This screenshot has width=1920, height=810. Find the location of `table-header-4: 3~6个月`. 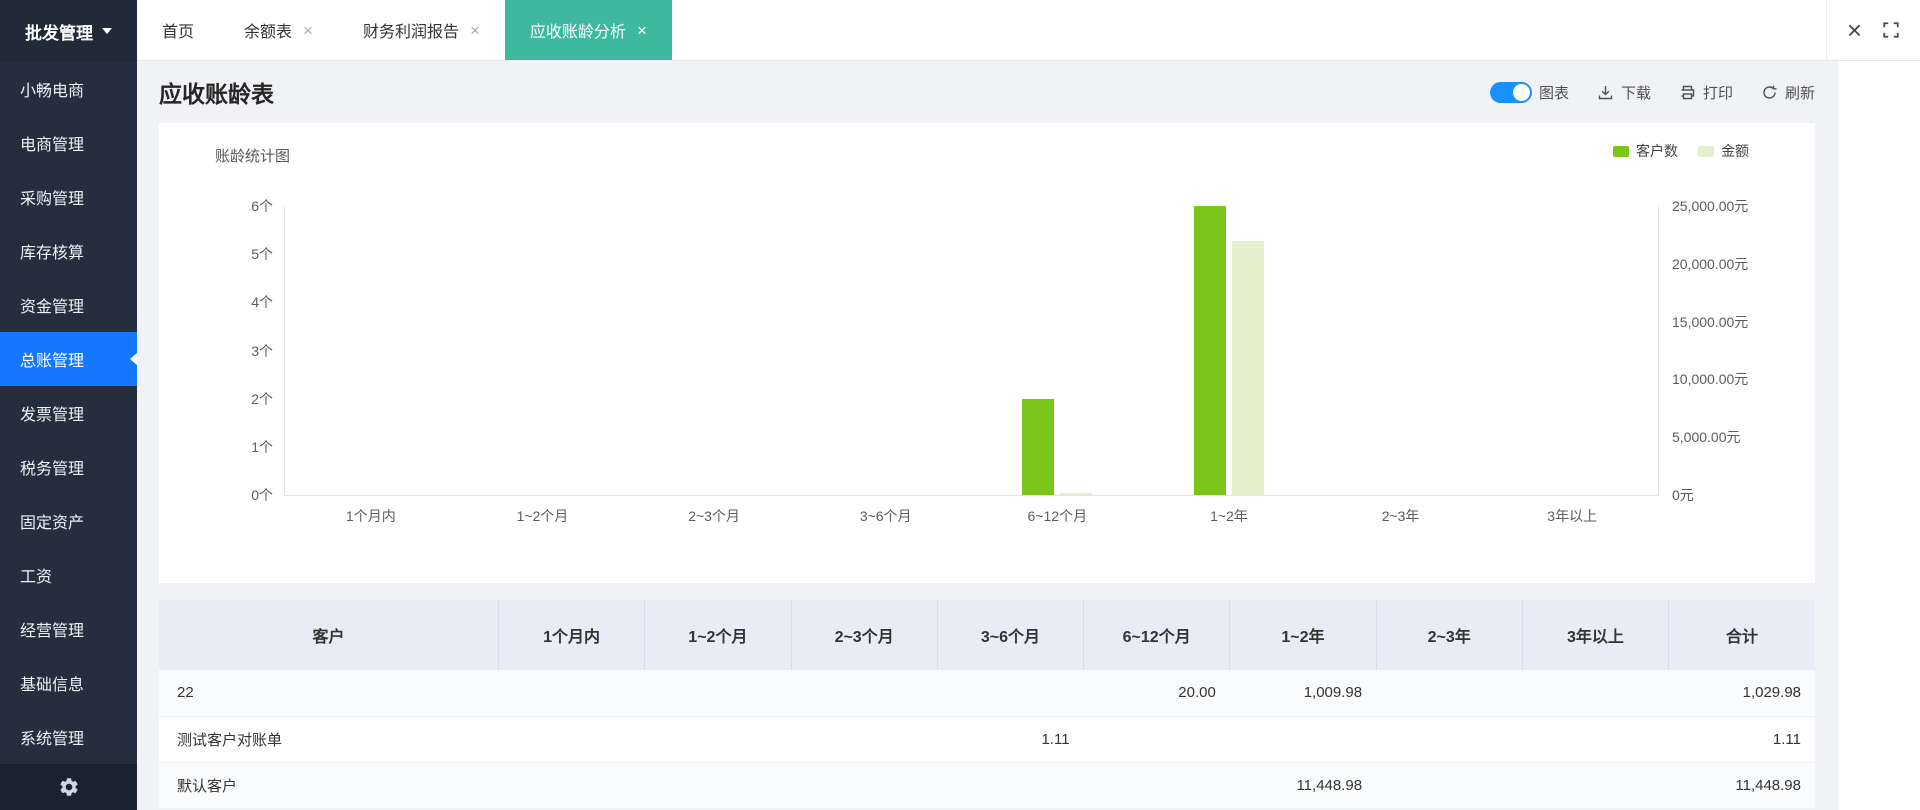

table-header-4: 3~6个月 is located at coordinates (1011, 635).